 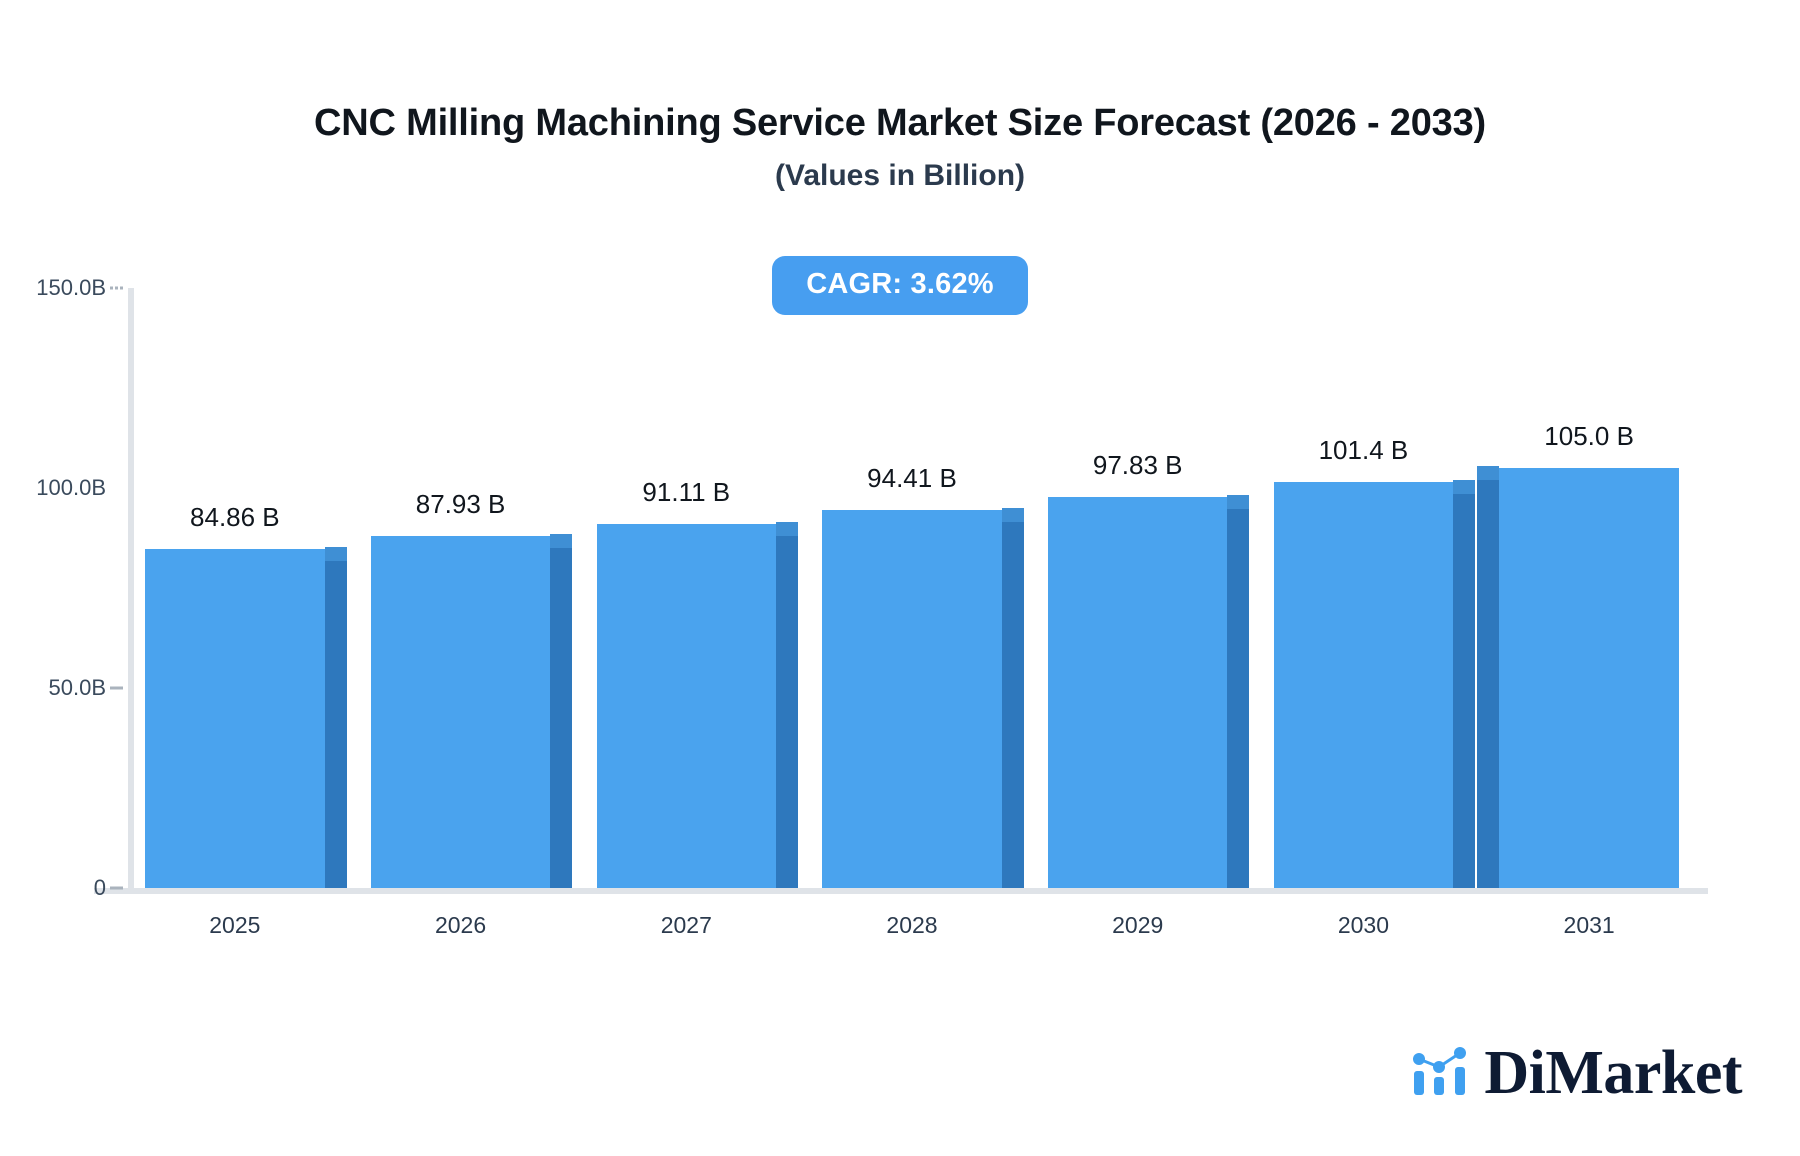 I want to click on cagr-badge: CAGR: 3.62%, so click(x=900, y=285).